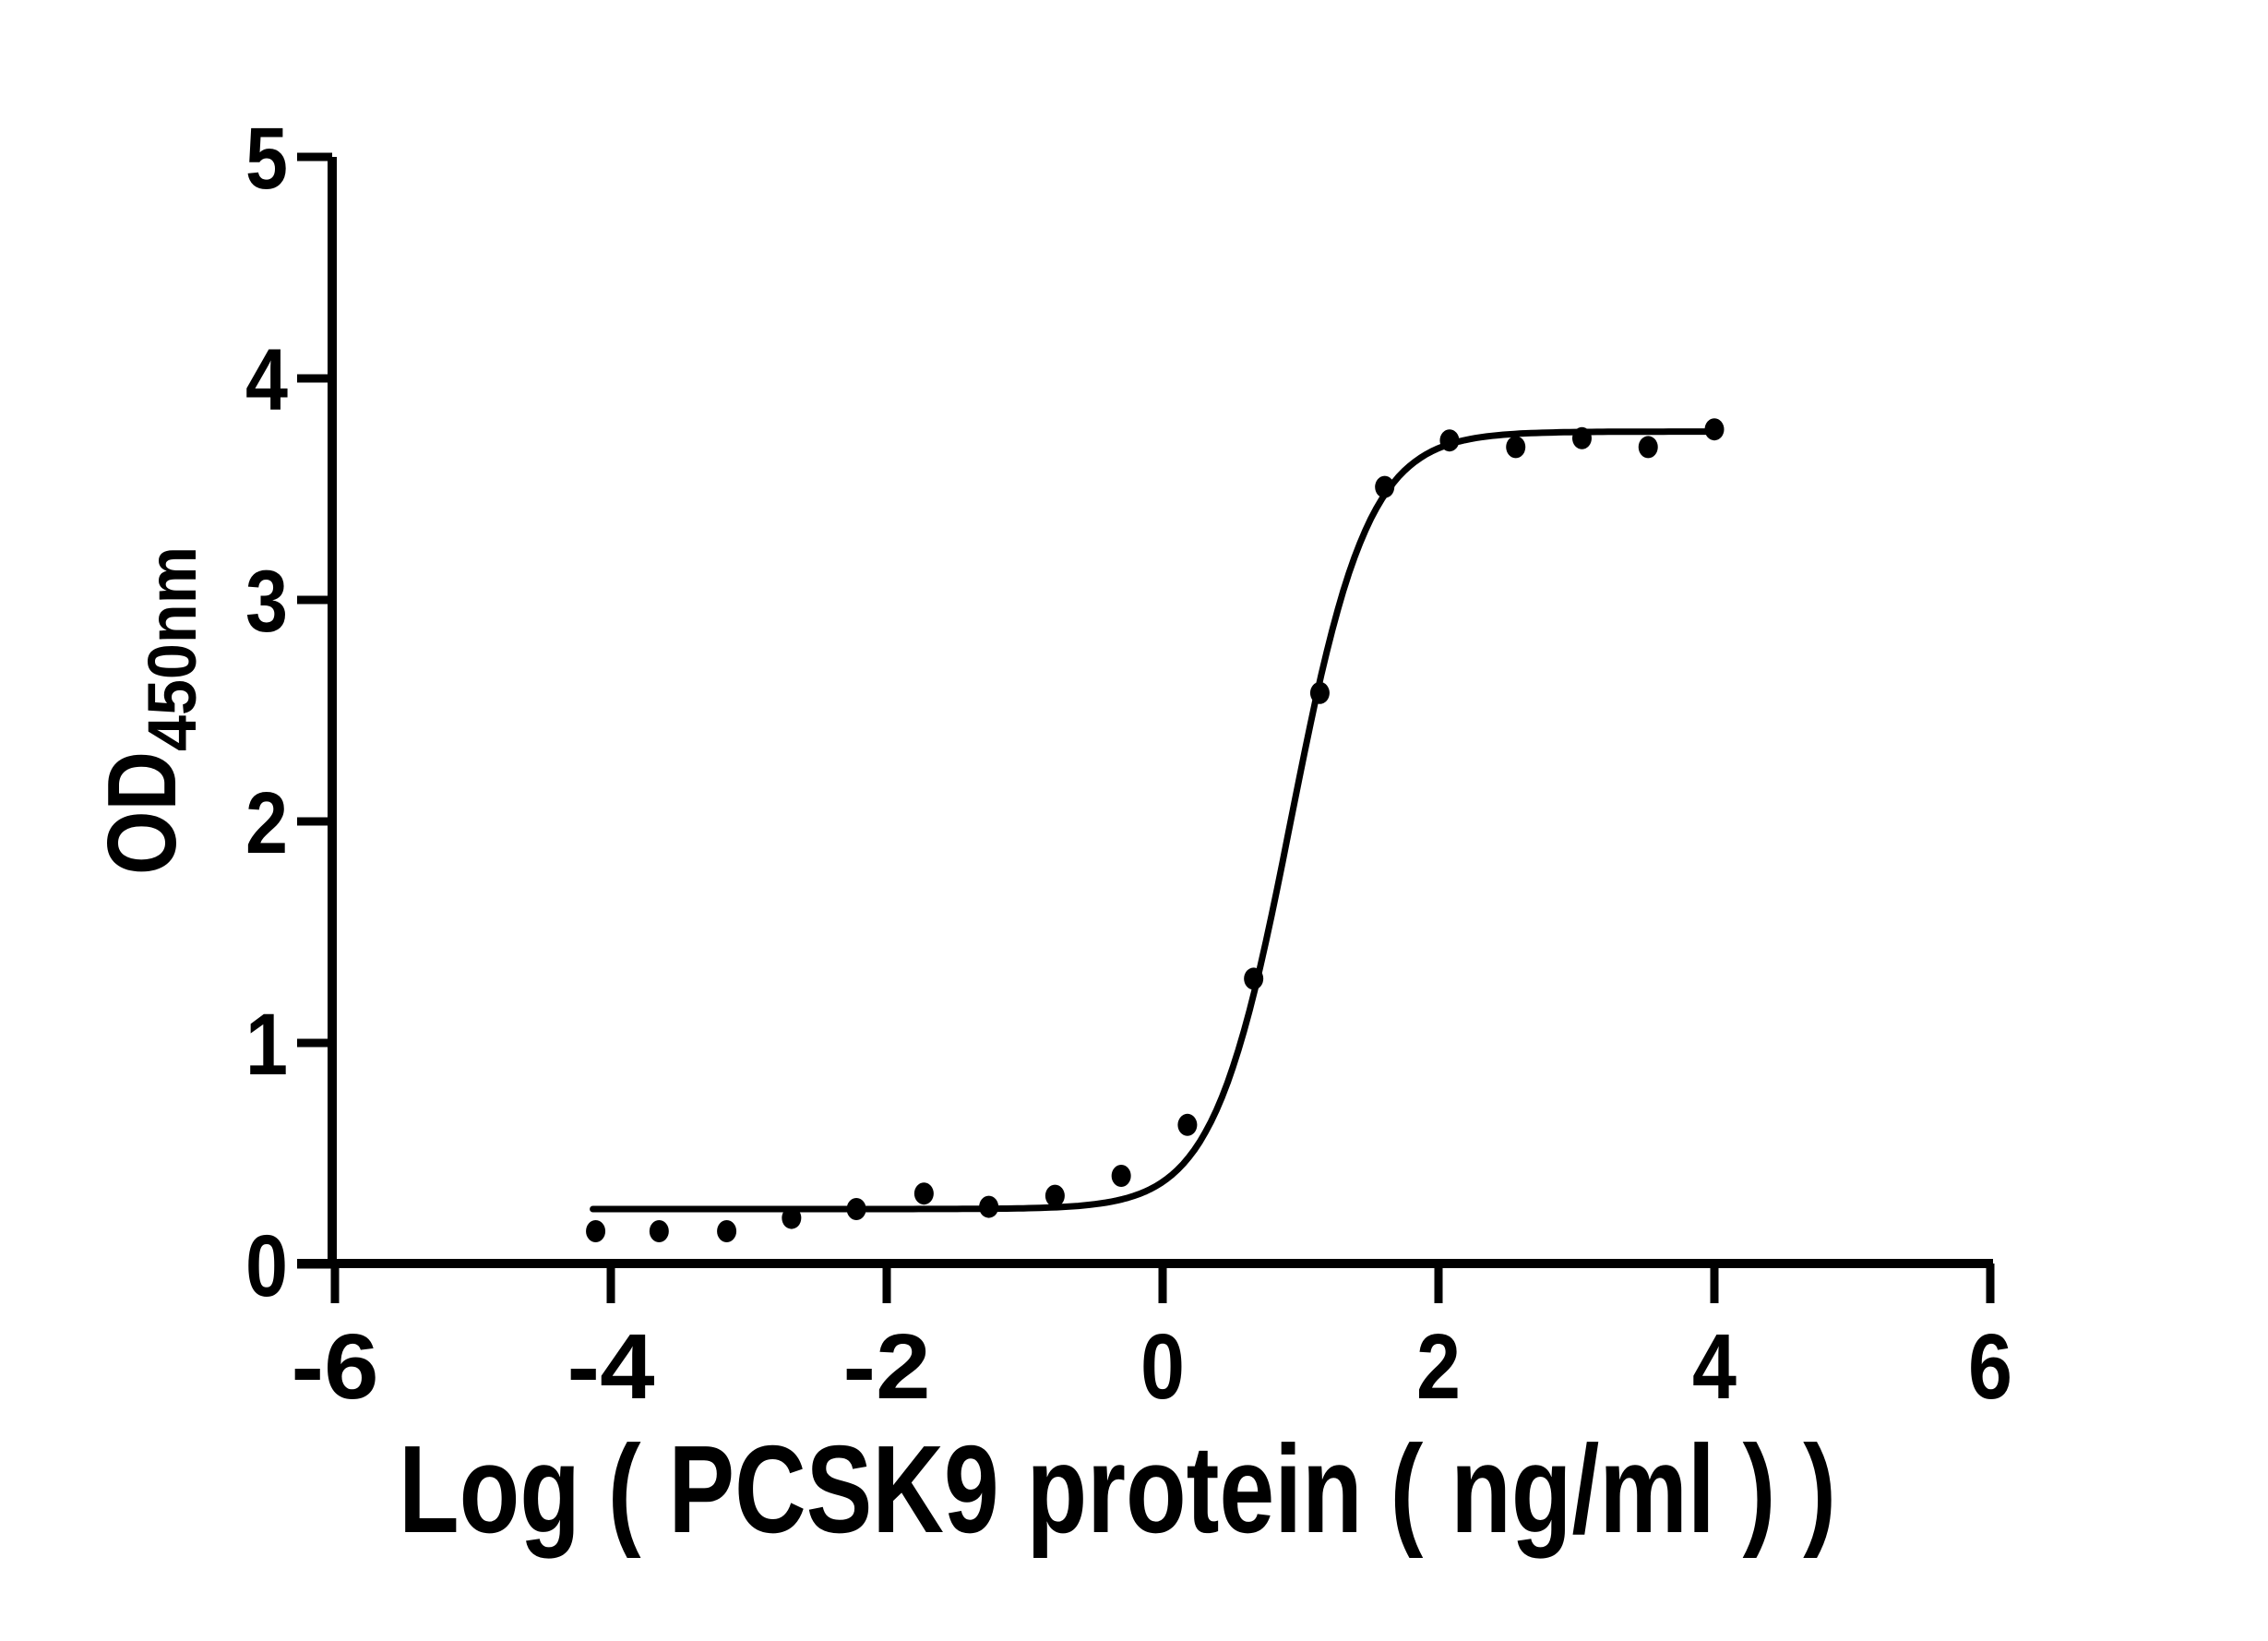  What do you see at coordinates (315, 710) in the screenshot?
I see `y-axis-tick-marks` at bounding box center [315, 710].